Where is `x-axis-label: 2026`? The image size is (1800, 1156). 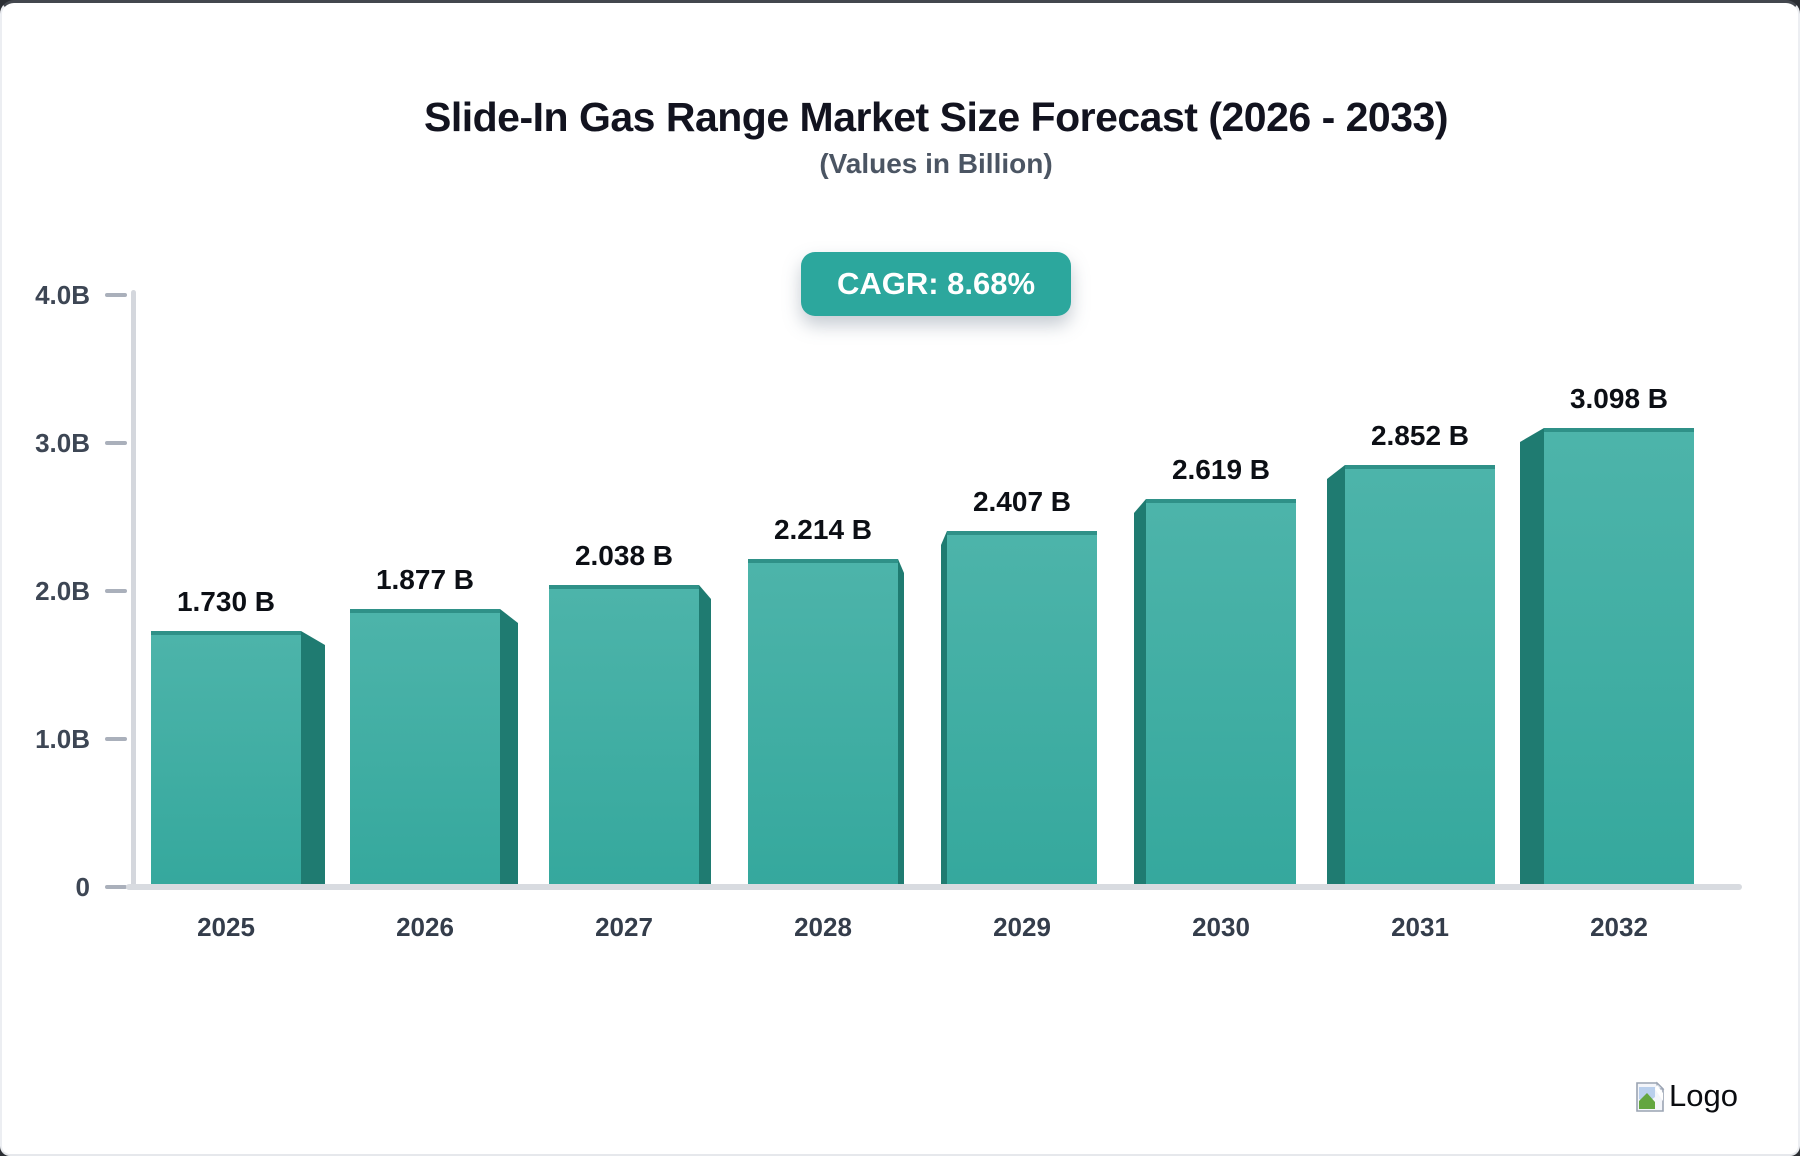
x-axis-label: 2026 is located at coordinates (425, 927).